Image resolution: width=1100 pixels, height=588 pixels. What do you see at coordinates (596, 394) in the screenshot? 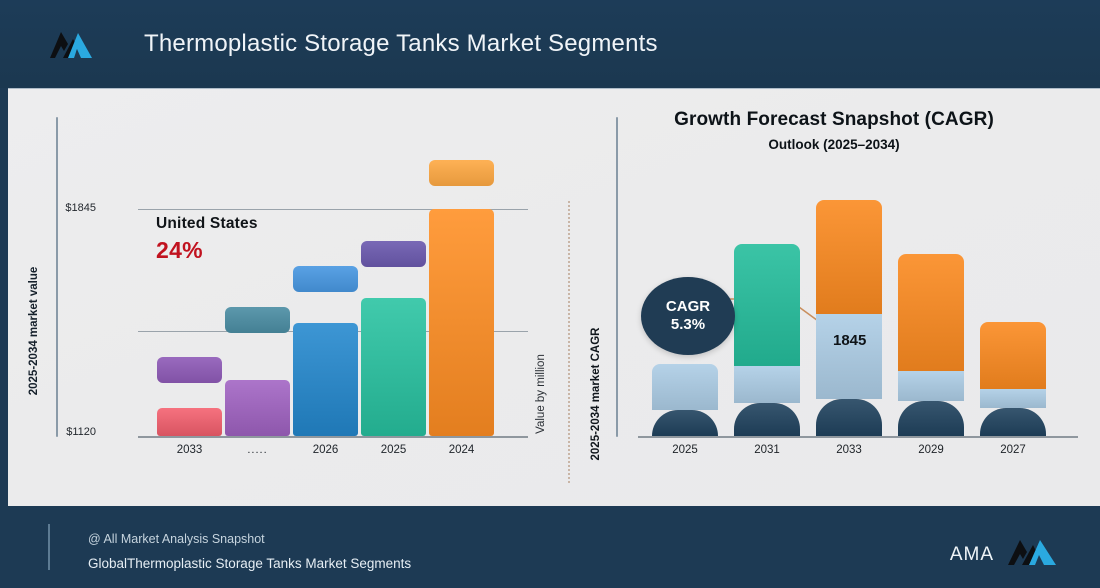
I see `right-y-axis-title: 2025-2034 market CAGR` at bounding box center [596, 394].